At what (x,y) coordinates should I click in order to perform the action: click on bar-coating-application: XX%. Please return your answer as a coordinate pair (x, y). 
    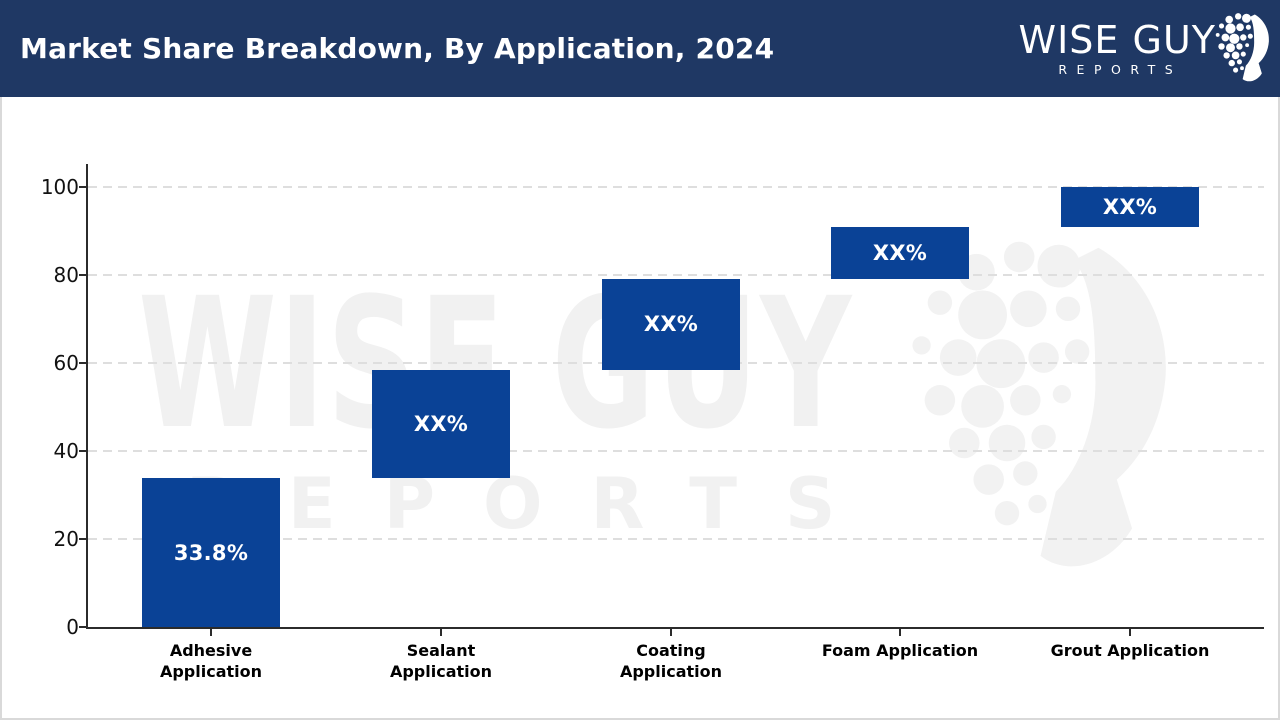
    Looking at the image, I should click on (671, 324).